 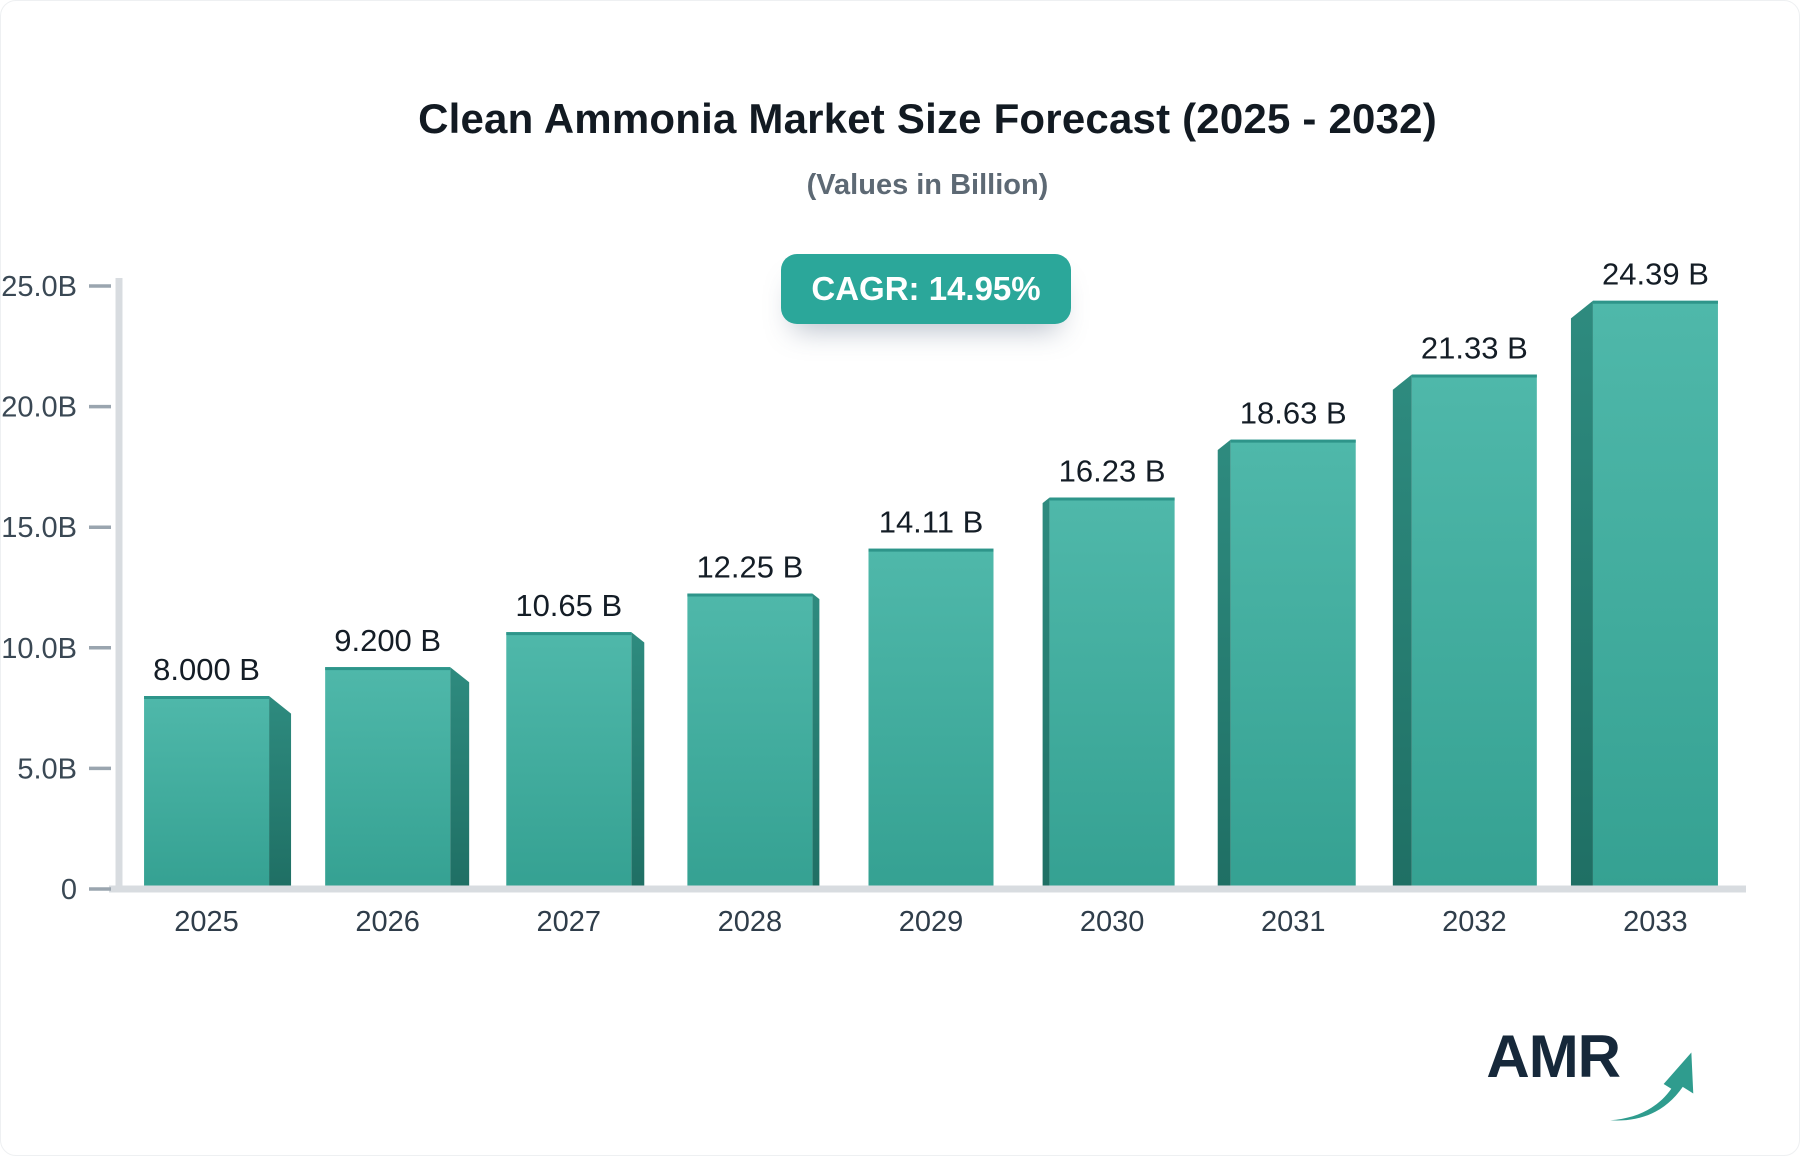 What do you see at coordinates (1652, 1086) in the screenshot?
I see `growth-arrow-icon` at bounding box center [1652, 1086].